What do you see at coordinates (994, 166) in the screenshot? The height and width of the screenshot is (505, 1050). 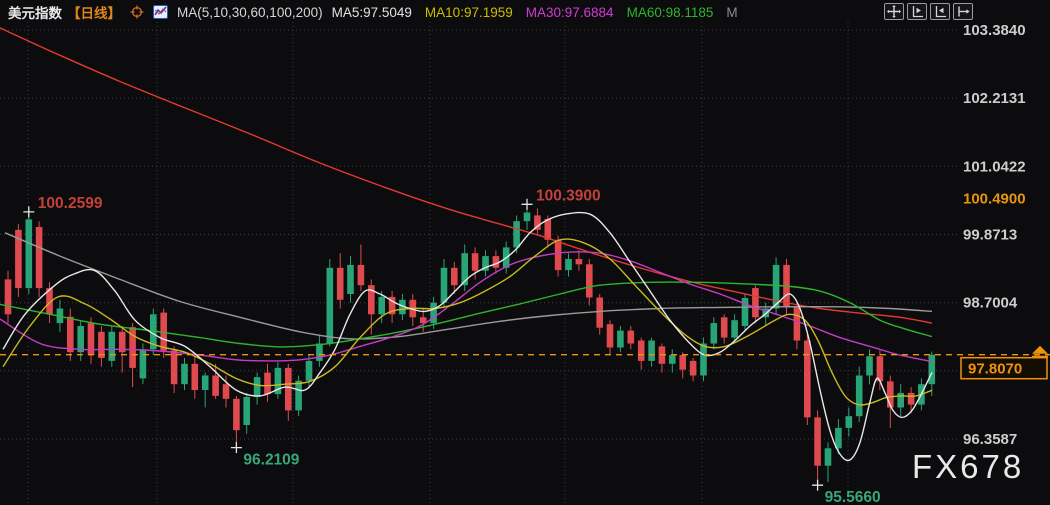 I see `axis-label: 101.0422` at bounding box center [994, 166].